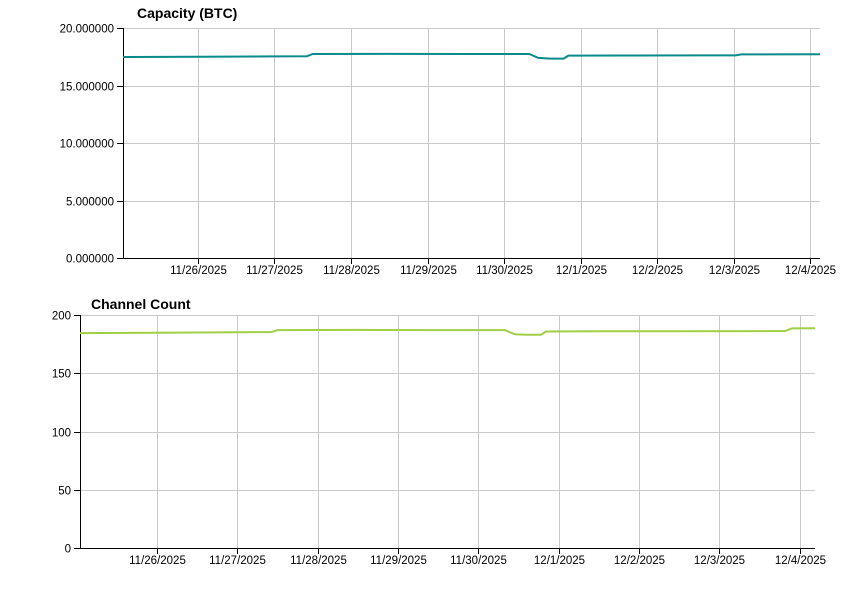 The height and width of the screenshot is (600, 860). Describe the element at coordinates (64, 492) in the screenshot. I see `y-tick-label: 50` at that location.